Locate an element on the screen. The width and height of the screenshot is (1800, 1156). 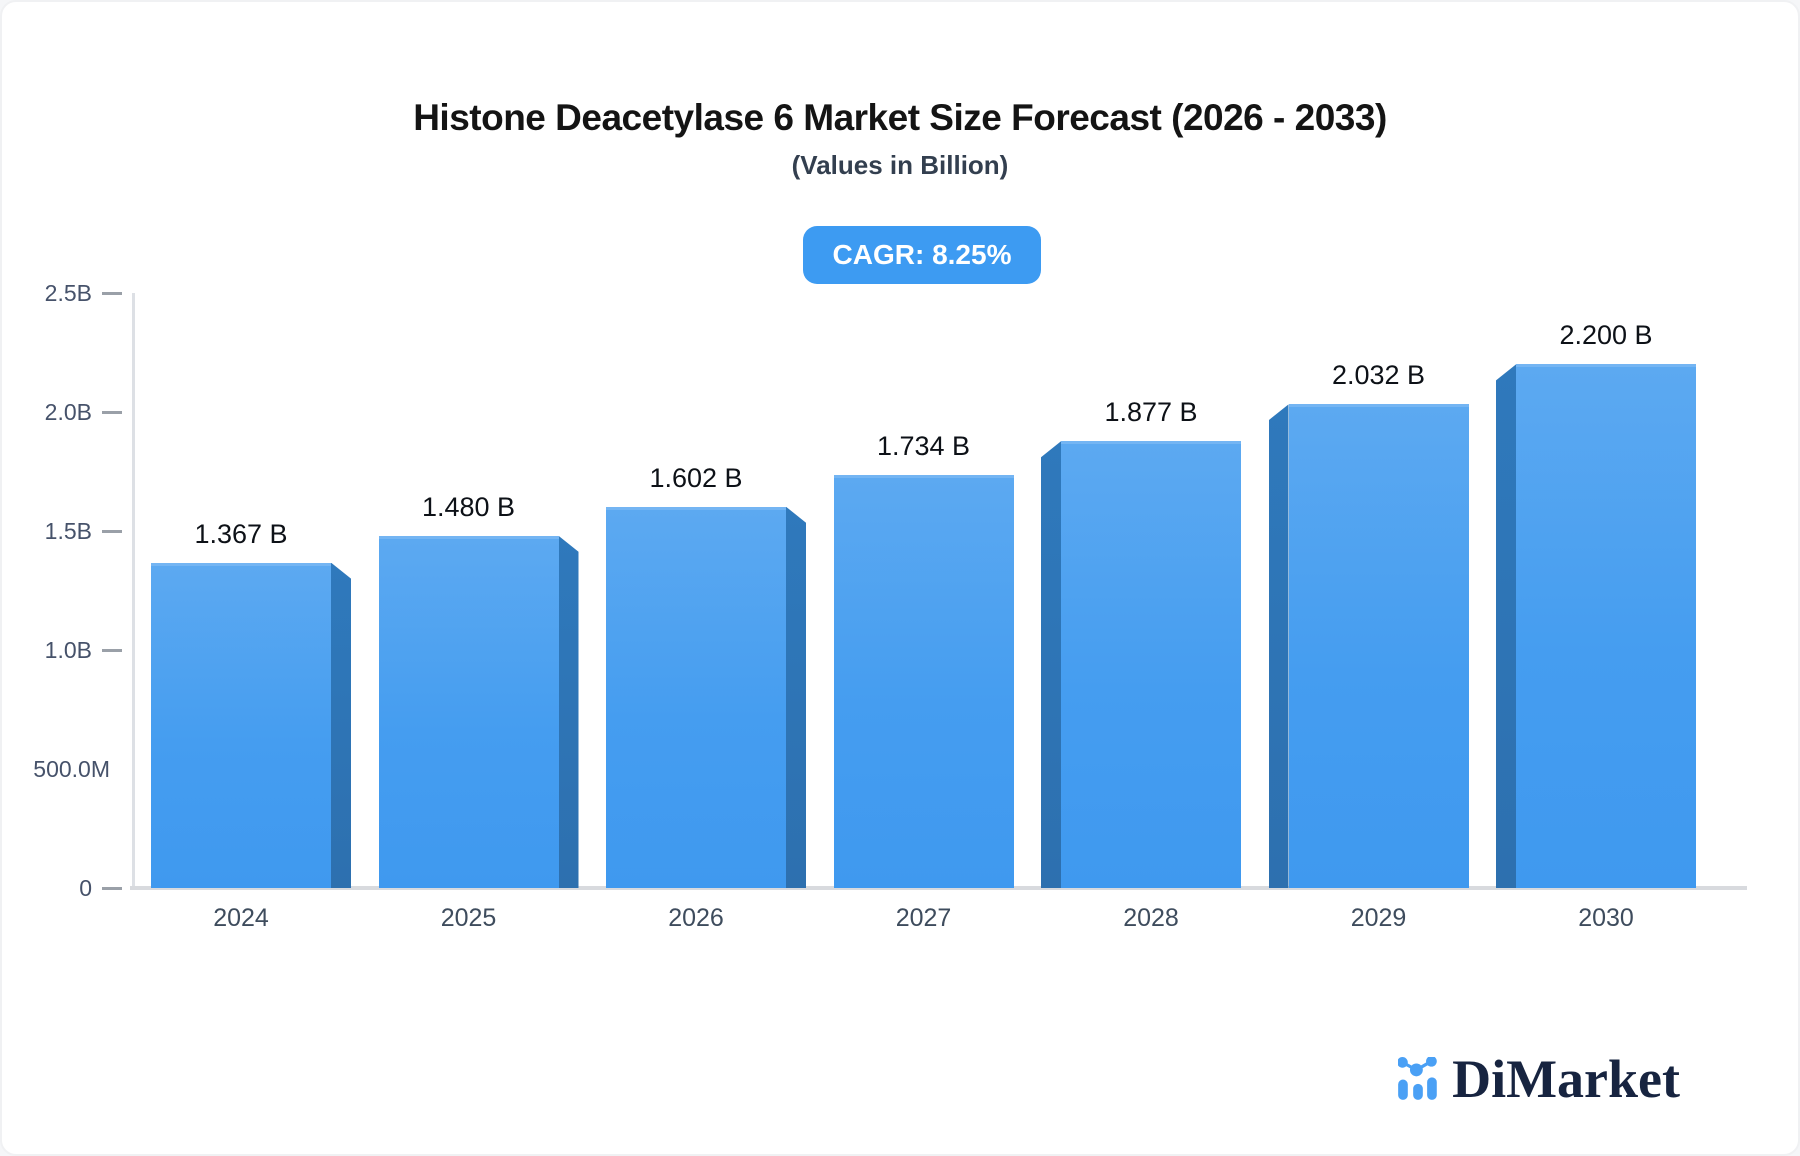
cagr-badge: CAGR: 8.25% is located at coordinates (922, 255).